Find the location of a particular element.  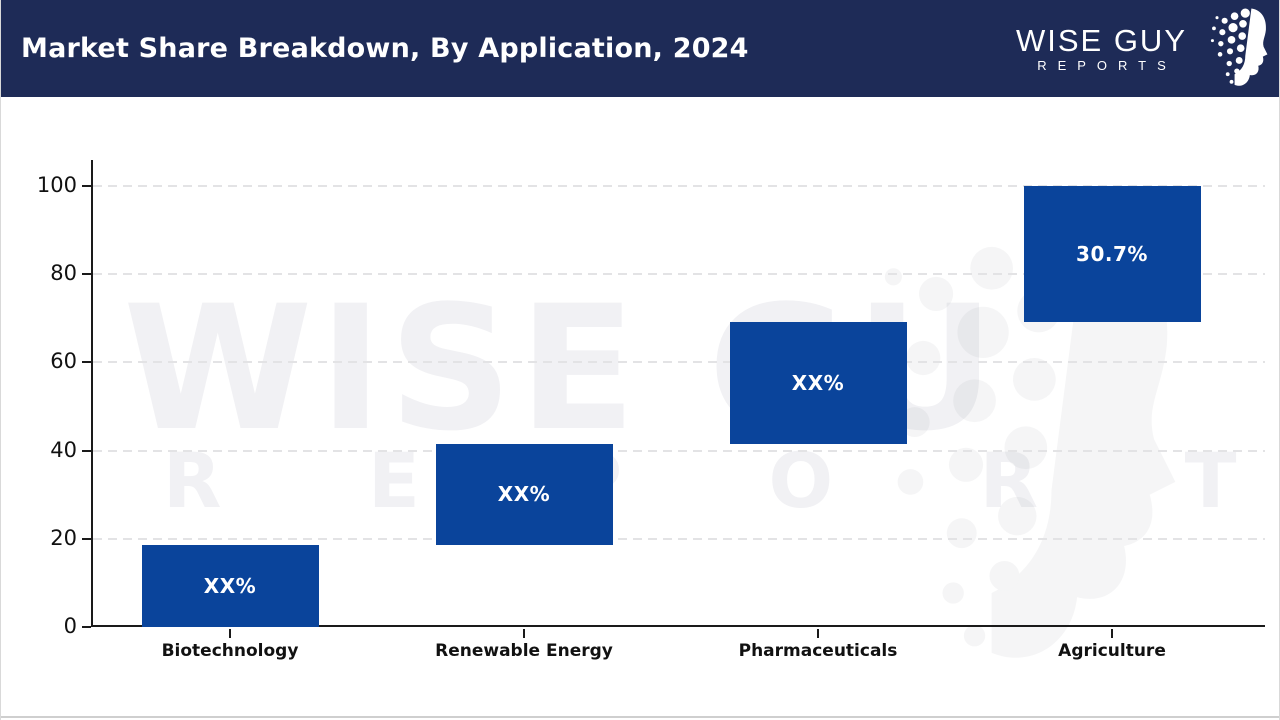

y-tick-label: 40 is located at coordinates (63, 449).